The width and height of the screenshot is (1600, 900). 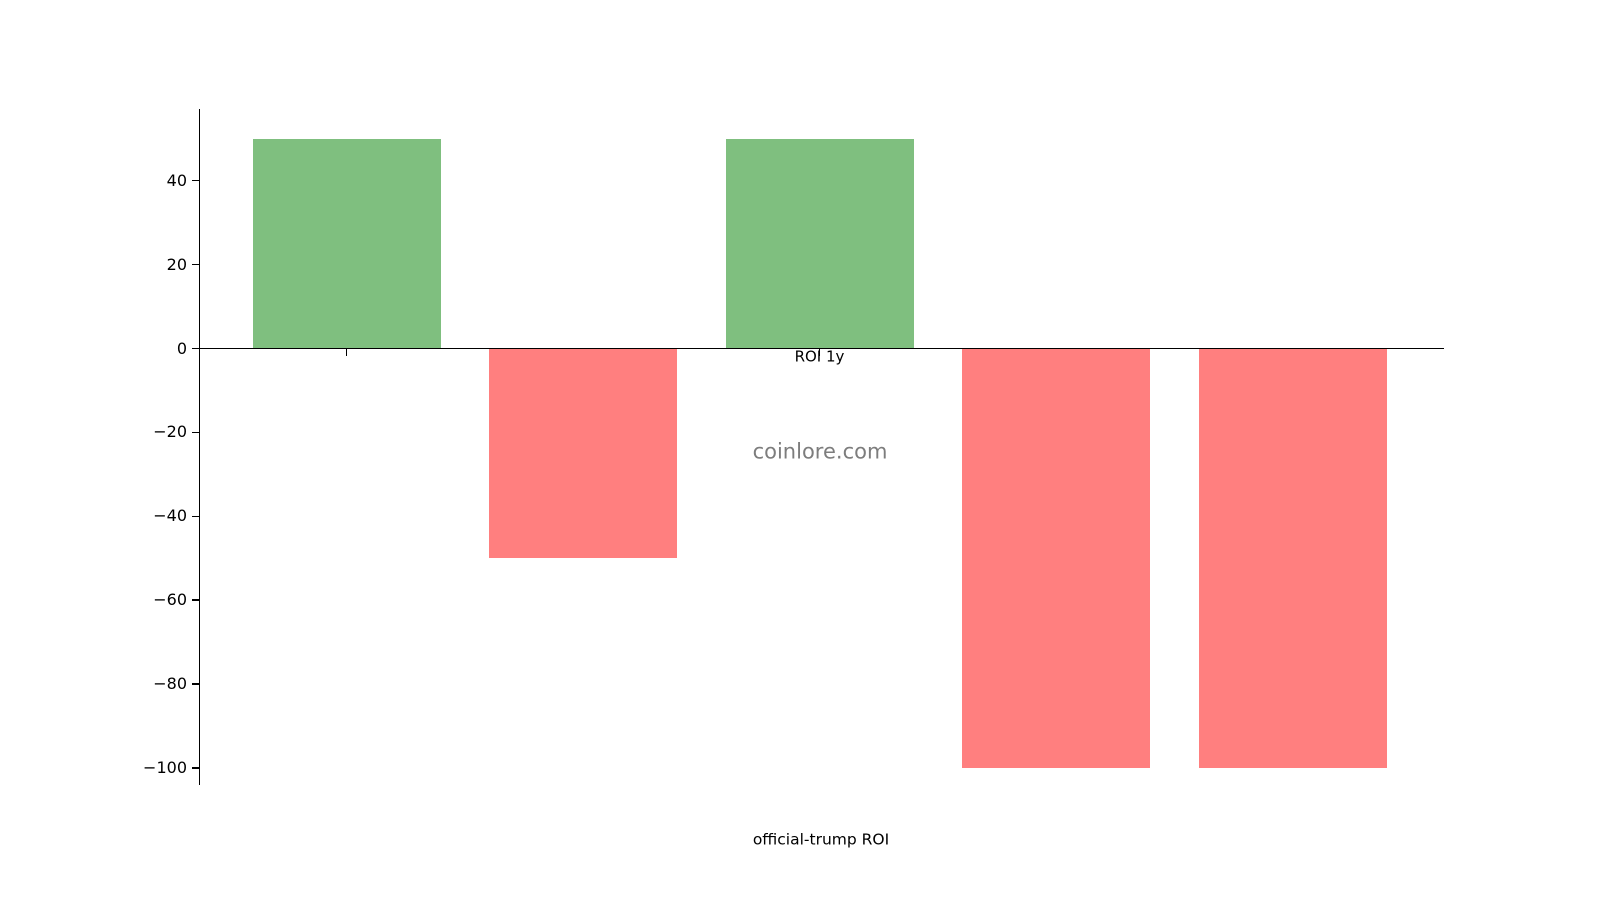 I want to click on x-tick-label: ROI 1y, so click(x=819, y=356).